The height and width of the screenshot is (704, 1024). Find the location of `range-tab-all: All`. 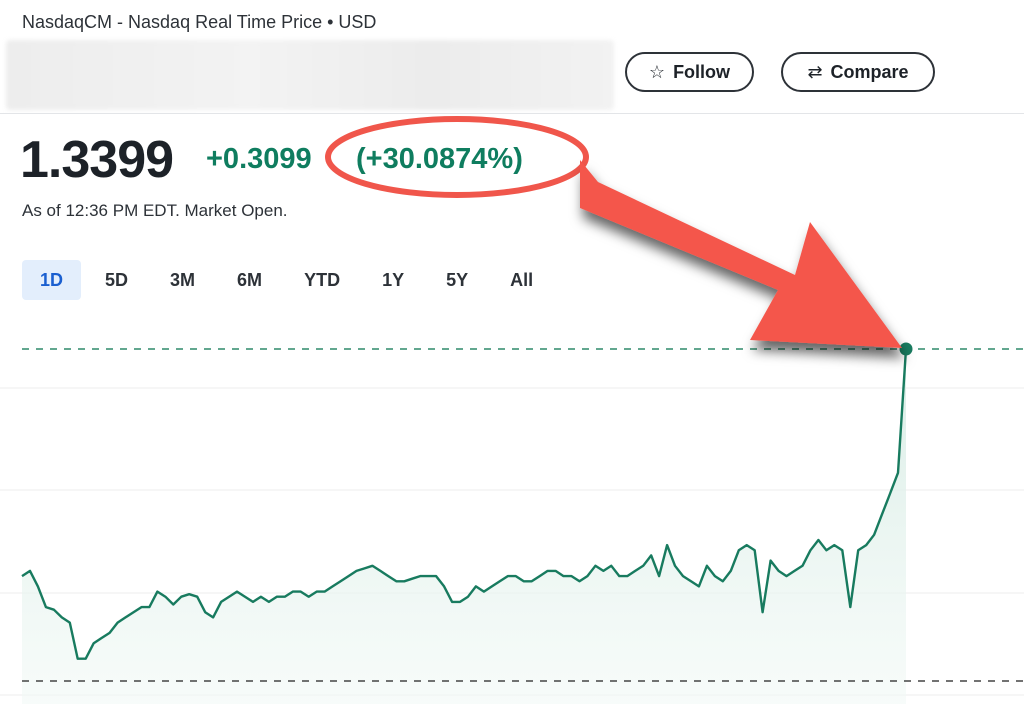

range-tab-all: All is located at coordinates (522, 279).